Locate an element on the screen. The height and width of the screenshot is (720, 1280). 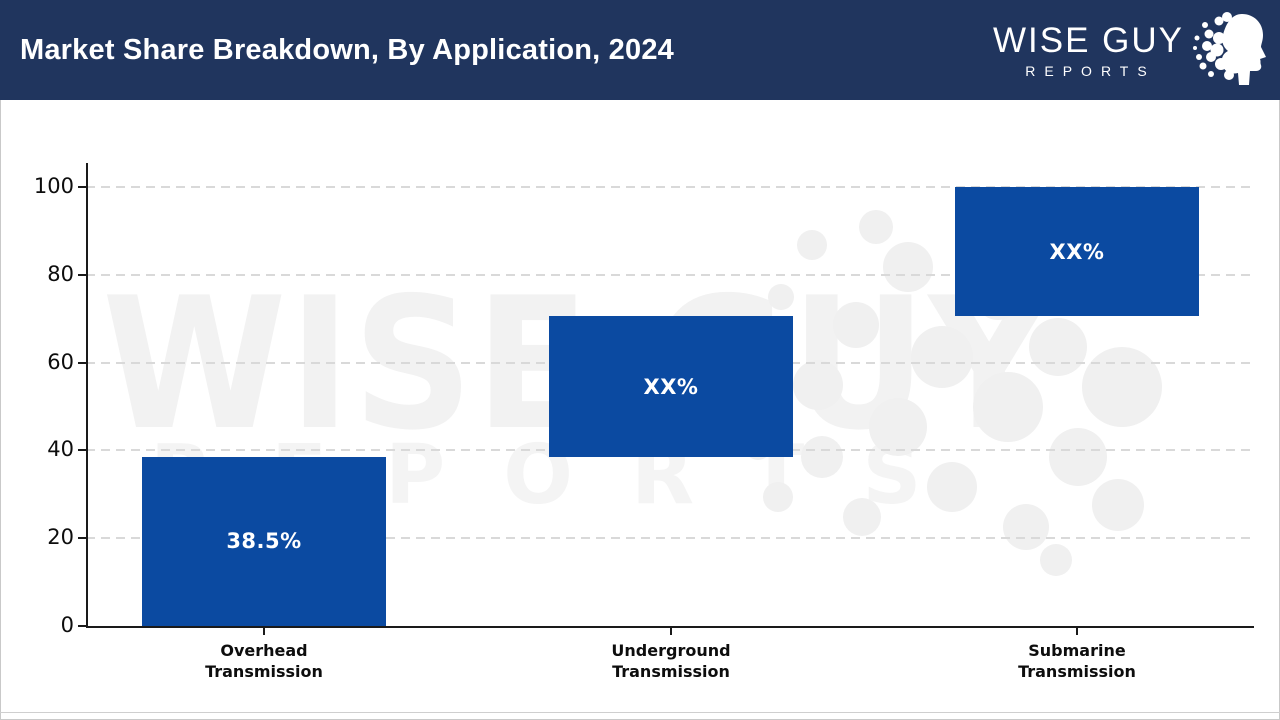
y-tick-label: 80 is located at coordinates (60, 273).